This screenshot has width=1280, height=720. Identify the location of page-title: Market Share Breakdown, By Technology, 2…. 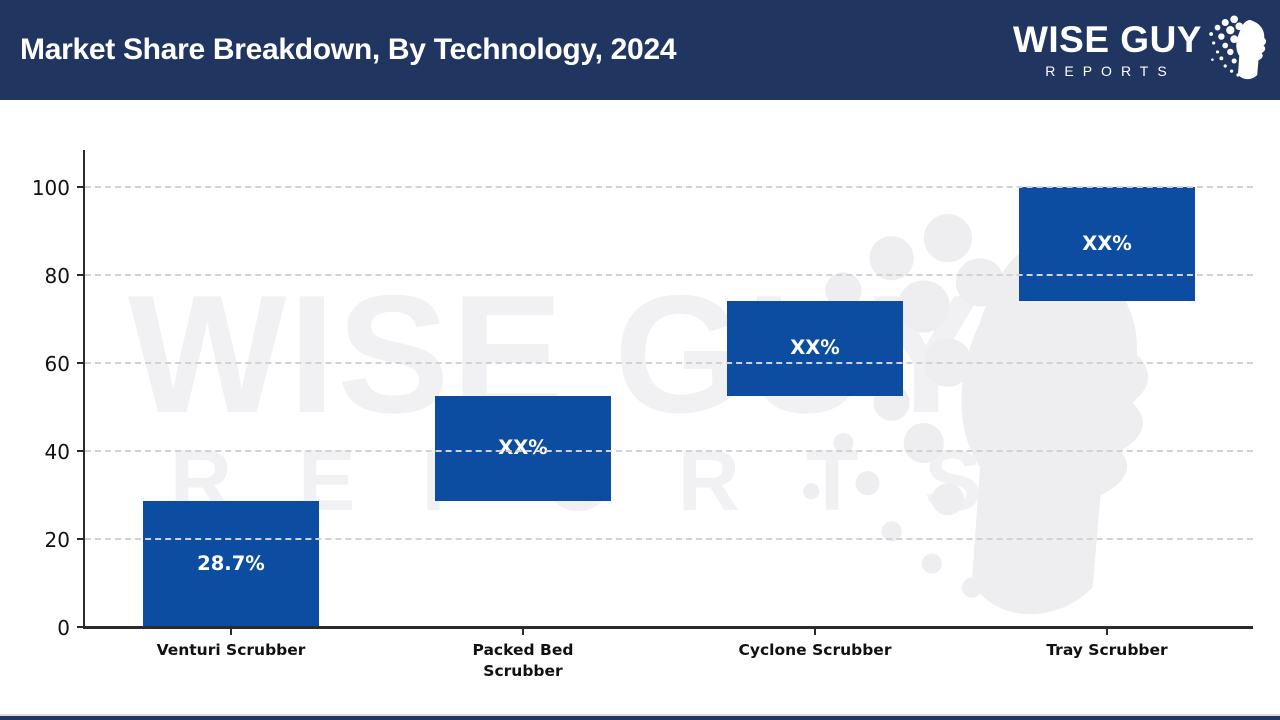
(348, 49).